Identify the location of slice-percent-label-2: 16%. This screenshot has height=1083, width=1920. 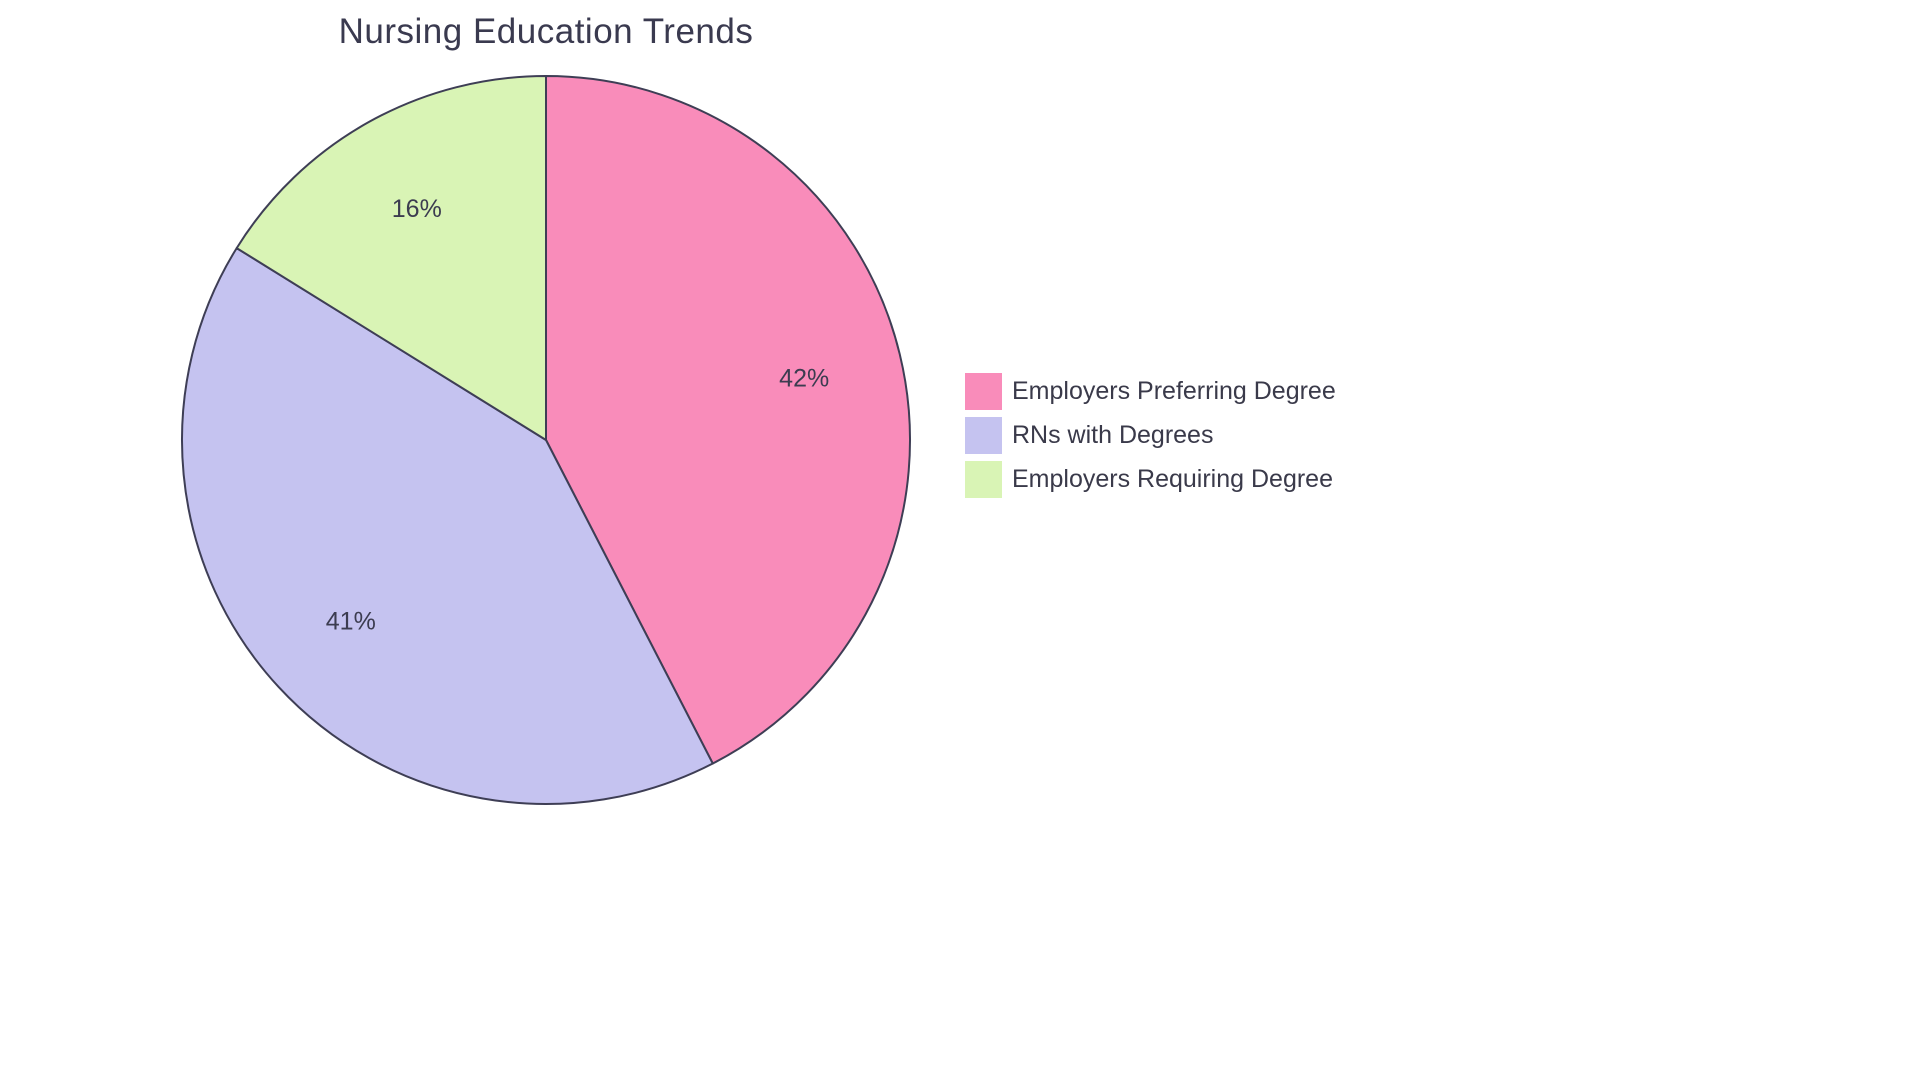
(417, 209).